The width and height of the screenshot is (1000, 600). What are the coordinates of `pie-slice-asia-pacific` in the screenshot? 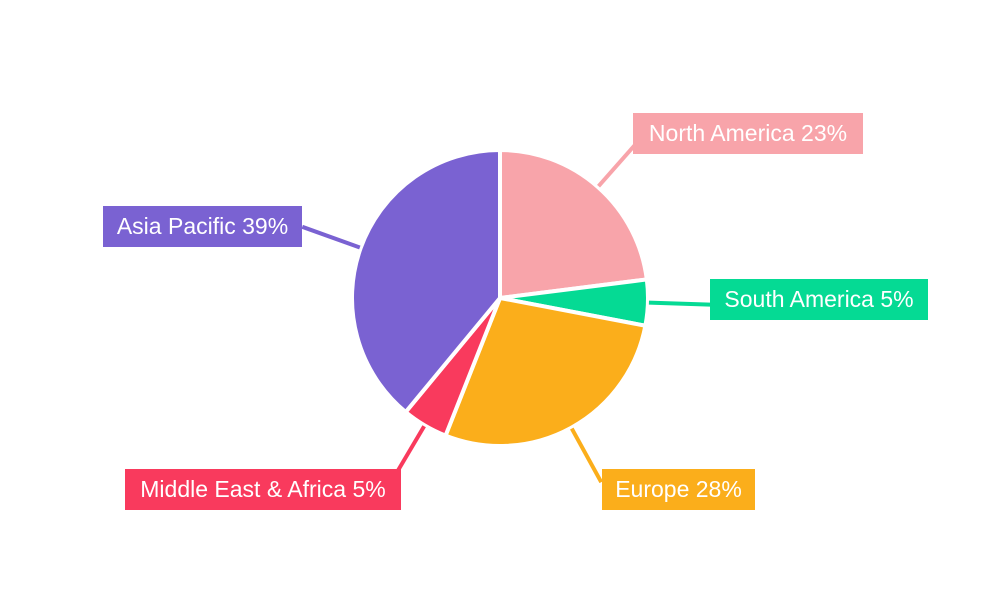 It's located at (425, 281).